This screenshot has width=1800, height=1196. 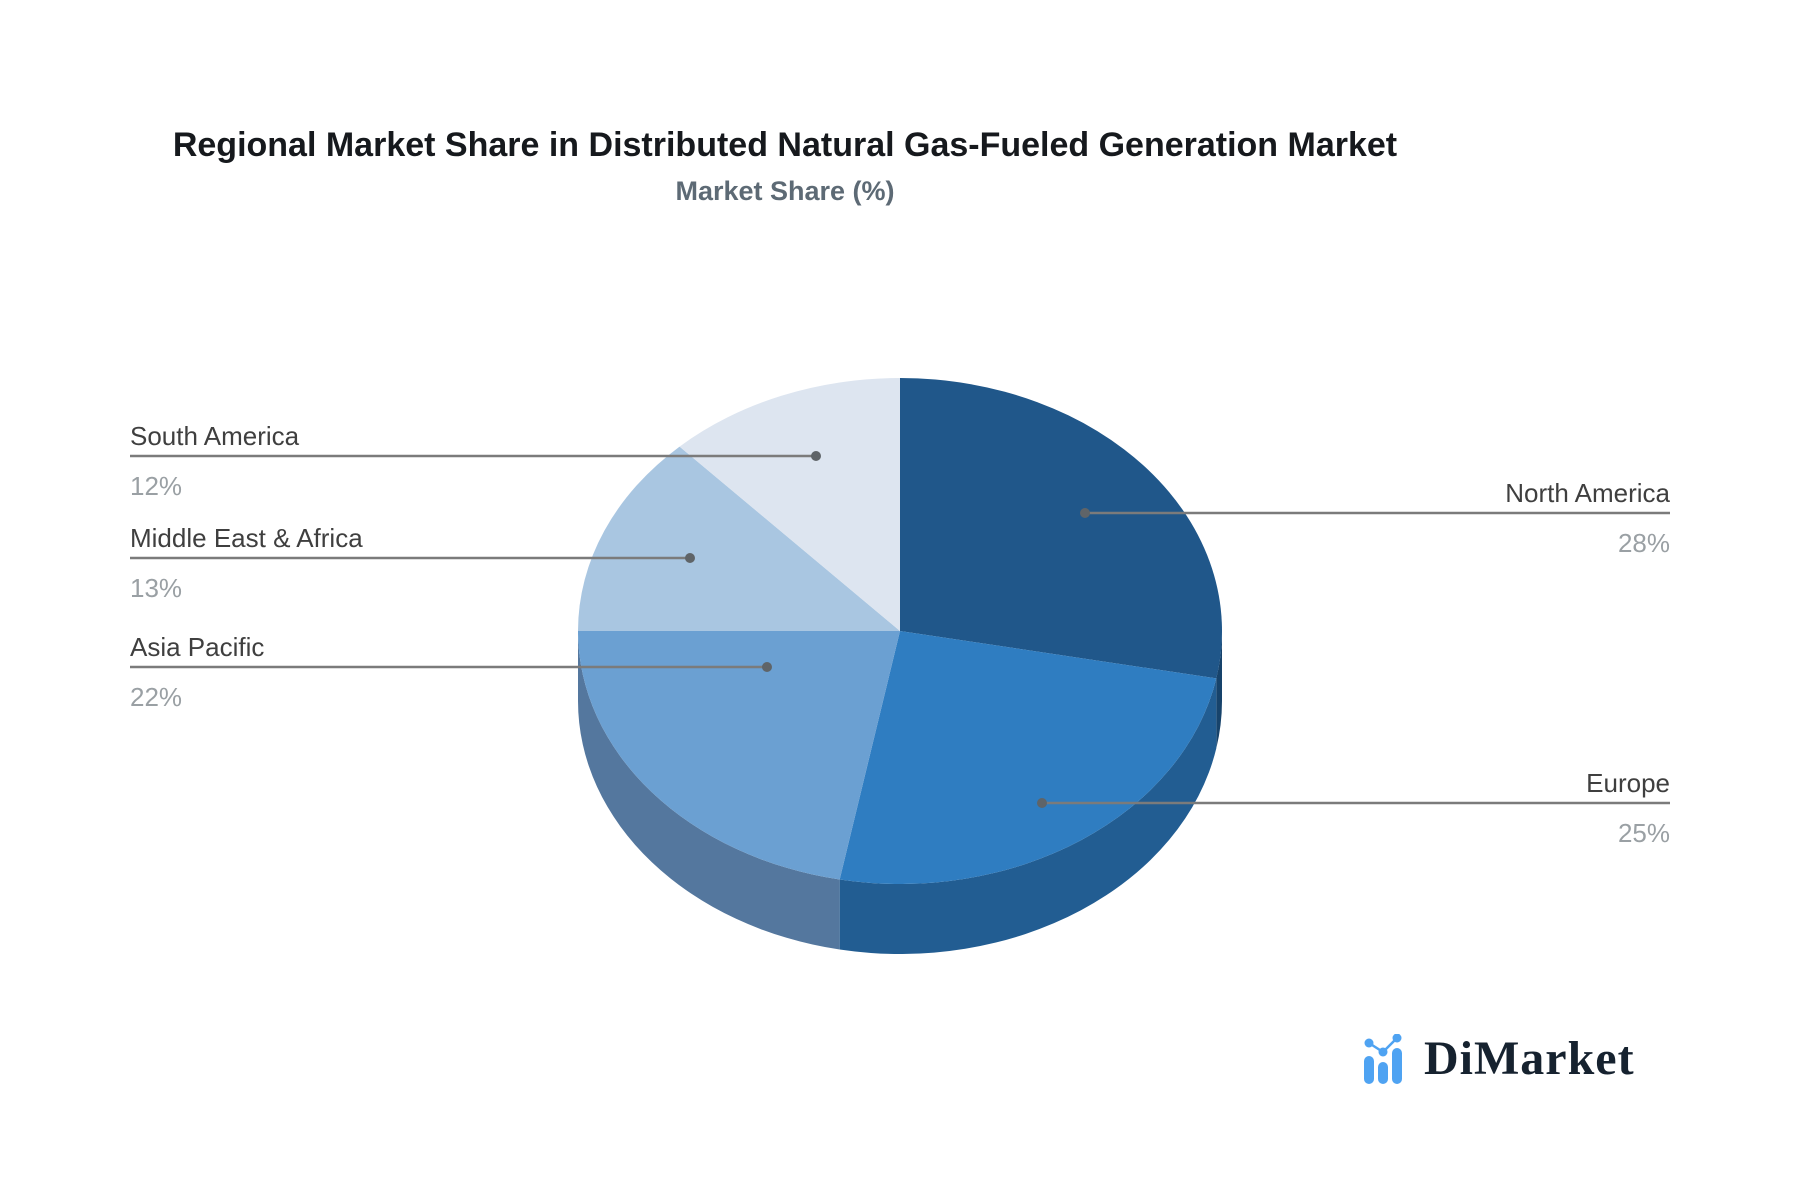 What do you see at coordinates (1628, 783) in the screenshot?
I see `label-name: Europe` at bounding box center [1628, 783].